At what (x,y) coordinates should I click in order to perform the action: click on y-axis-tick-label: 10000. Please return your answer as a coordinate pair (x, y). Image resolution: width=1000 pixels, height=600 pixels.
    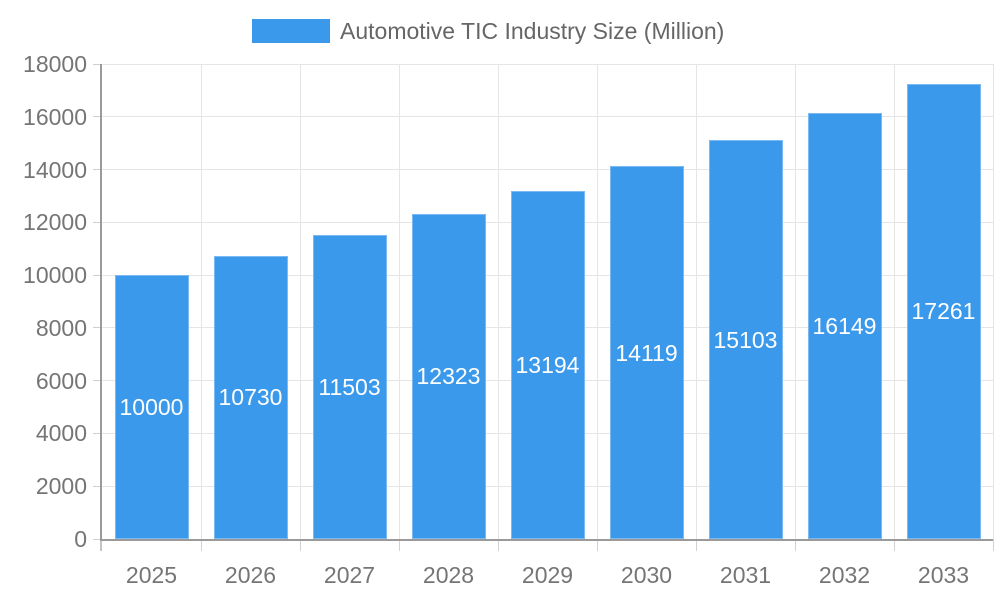
    Looking at the image, I should click on (55, 275).